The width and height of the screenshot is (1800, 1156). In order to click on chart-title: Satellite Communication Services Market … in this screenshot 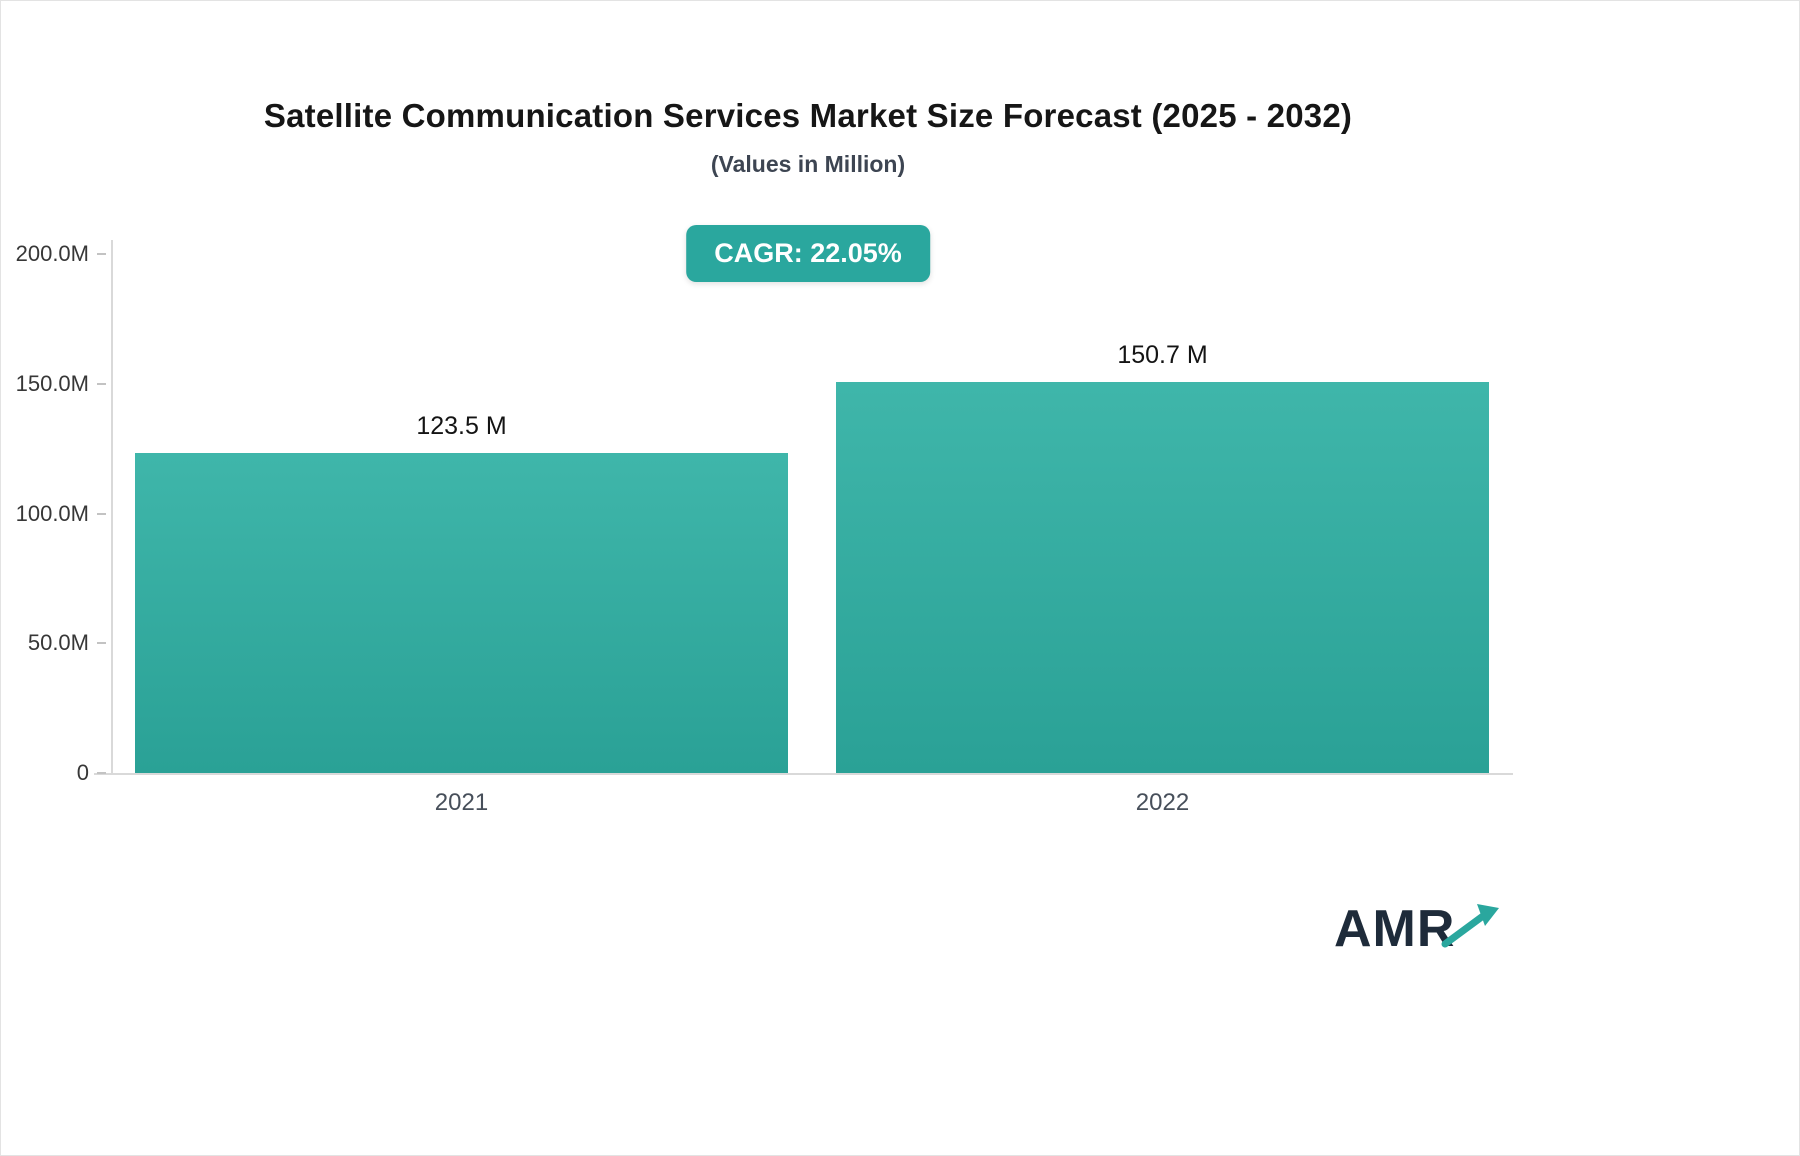, I will do `click(808, 115)`.